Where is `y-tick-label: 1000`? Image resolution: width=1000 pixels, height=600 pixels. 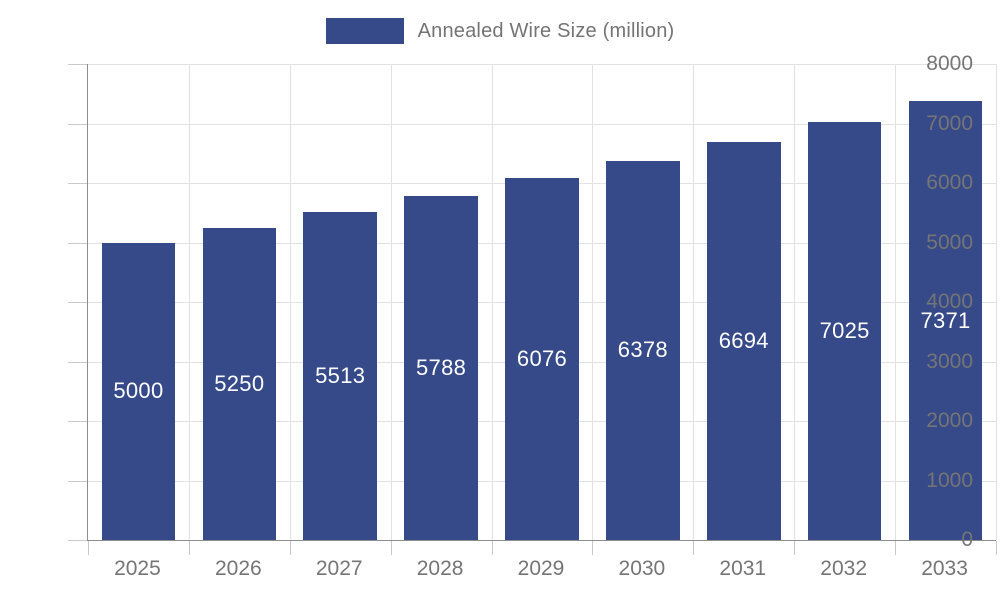 y-tick-label: 1000 is located at coordinates (949, 480).